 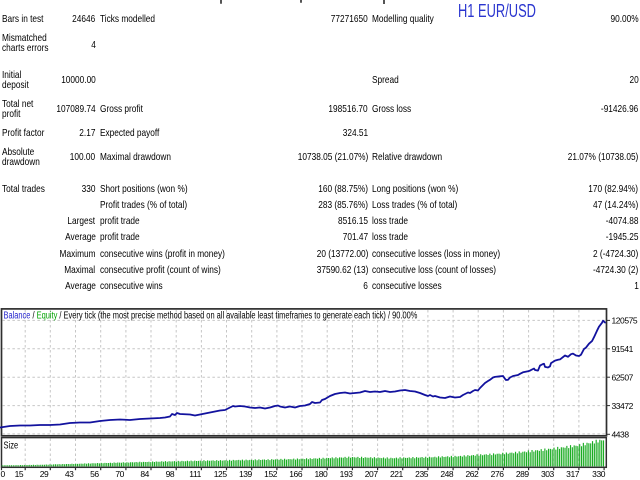 I want to click on svg-text: 330, so click(x=599, y=474).